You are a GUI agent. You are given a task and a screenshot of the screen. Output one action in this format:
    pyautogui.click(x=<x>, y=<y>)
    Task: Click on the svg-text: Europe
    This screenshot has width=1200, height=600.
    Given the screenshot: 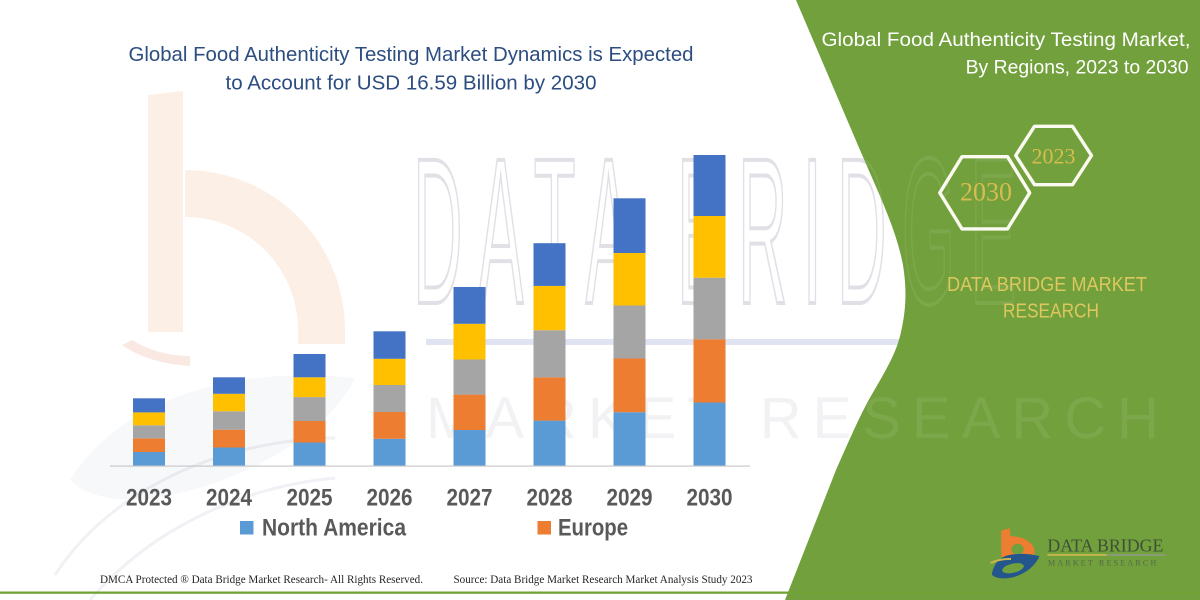 What is the action you would take?
    pyautogui.click(x=593, y=528)
    